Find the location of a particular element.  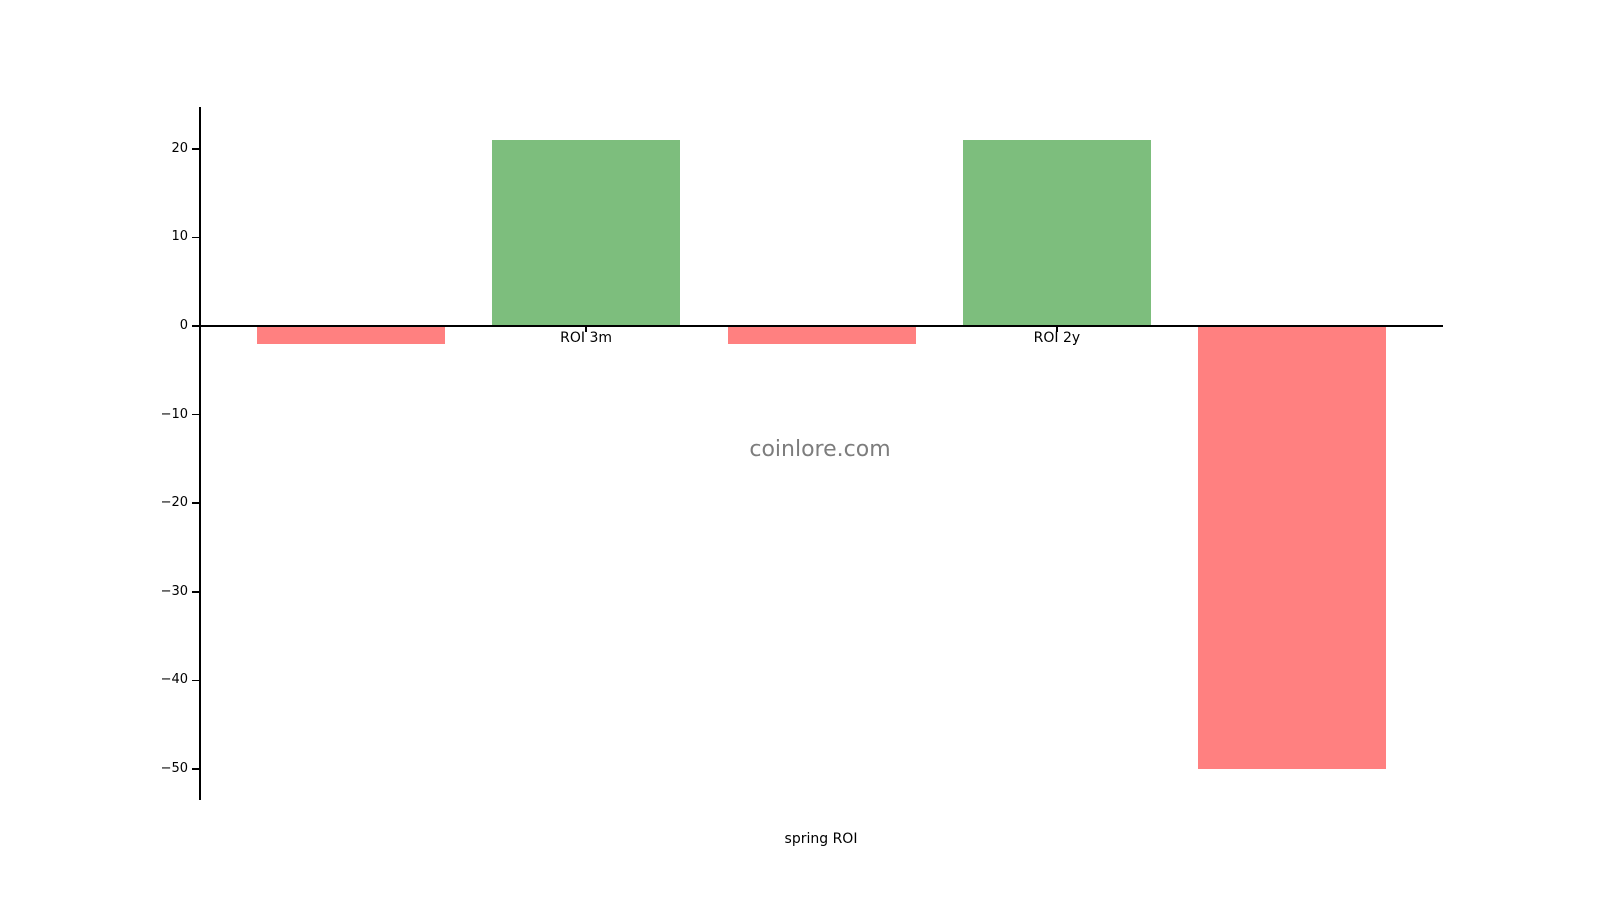

y-axis-line is located at coordinates (200, 453).